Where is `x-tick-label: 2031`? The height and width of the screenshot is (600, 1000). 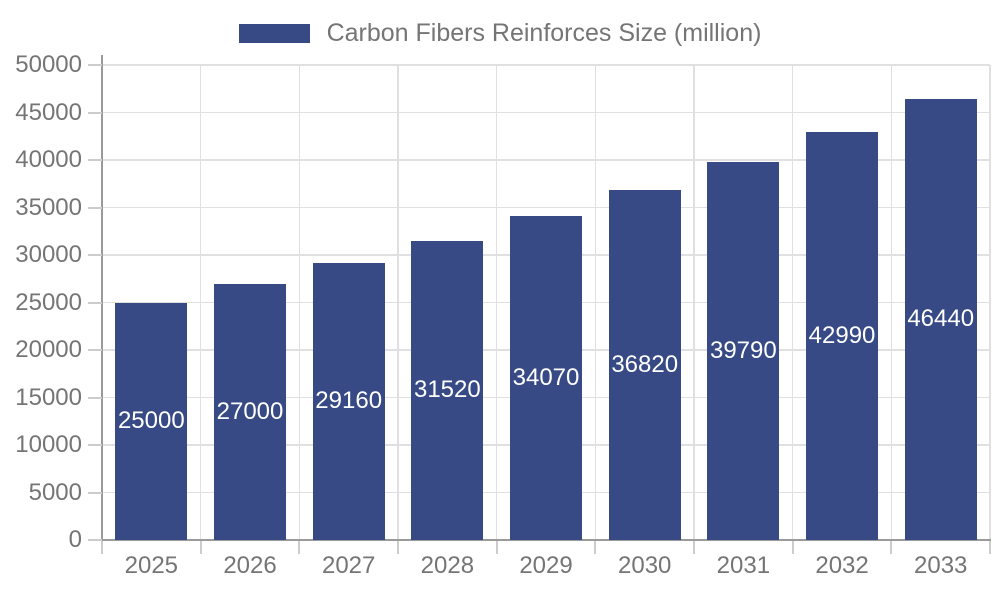 x-tick-label: 2031 is located at coordinates (743, 565).